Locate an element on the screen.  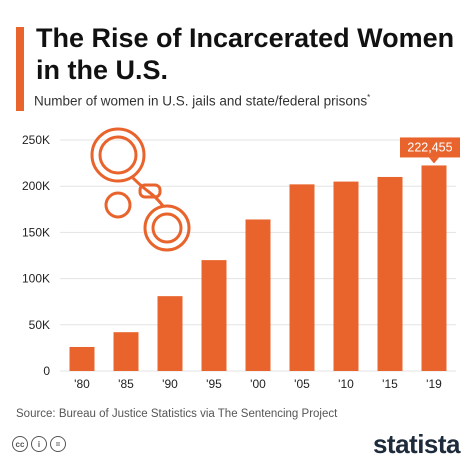
x-tick-label: '95 is located at coordinates (214, 384).